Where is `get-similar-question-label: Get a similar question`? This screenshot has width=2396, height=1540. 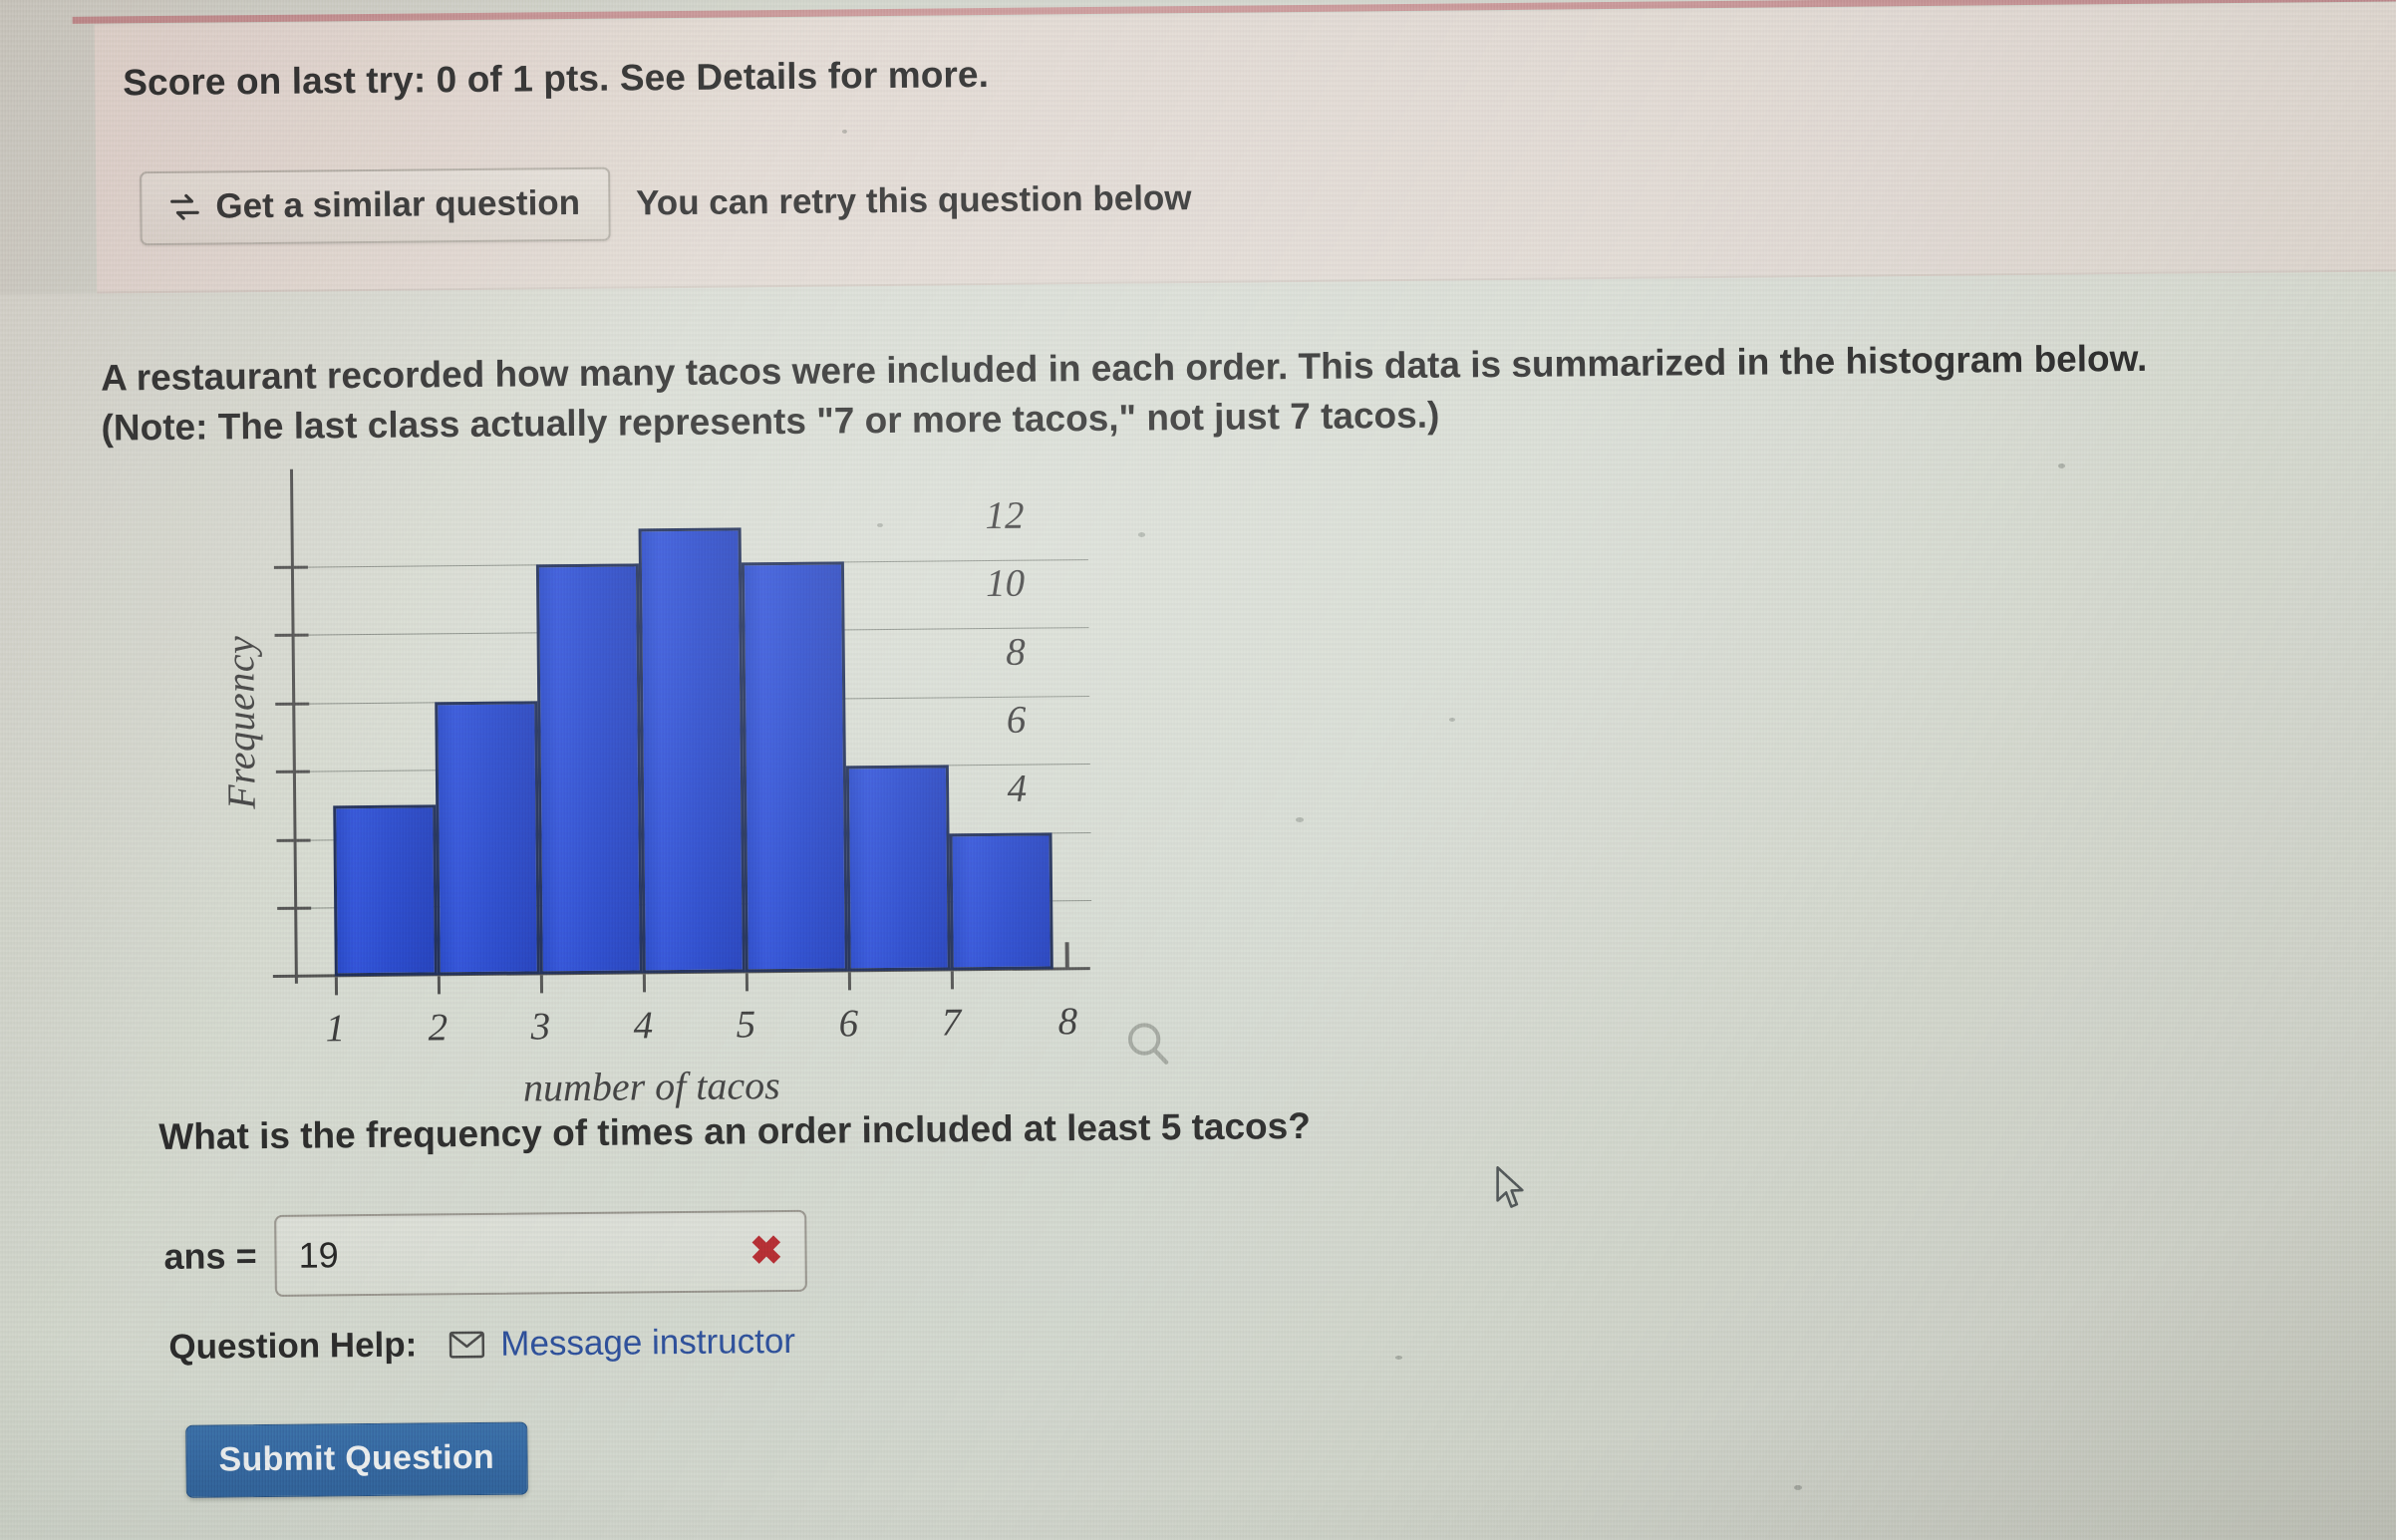 get-similar-question-label: Get a similar question is located at coordinates (398, 204).